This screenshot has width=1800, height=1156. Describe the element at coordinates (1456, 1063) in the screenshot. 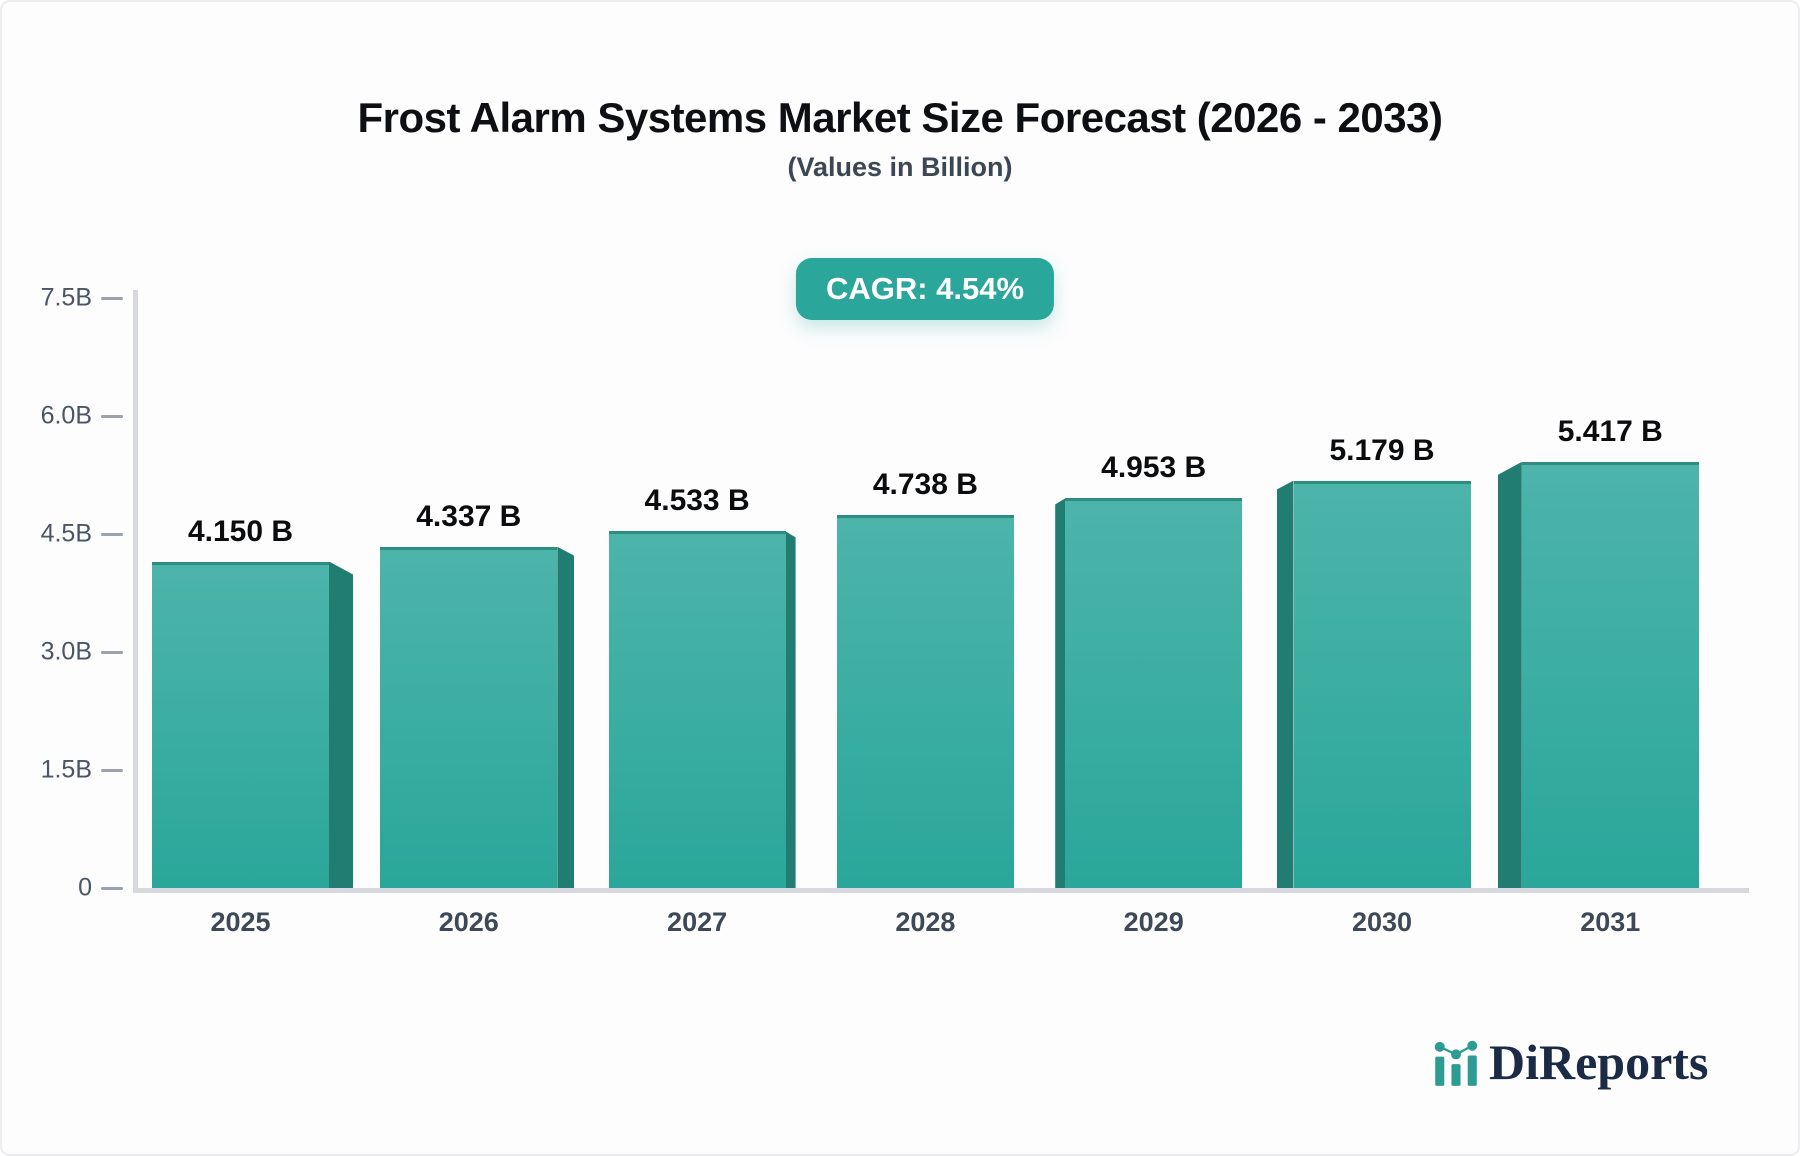

I see `bar-chart-trend-icon` at that location.